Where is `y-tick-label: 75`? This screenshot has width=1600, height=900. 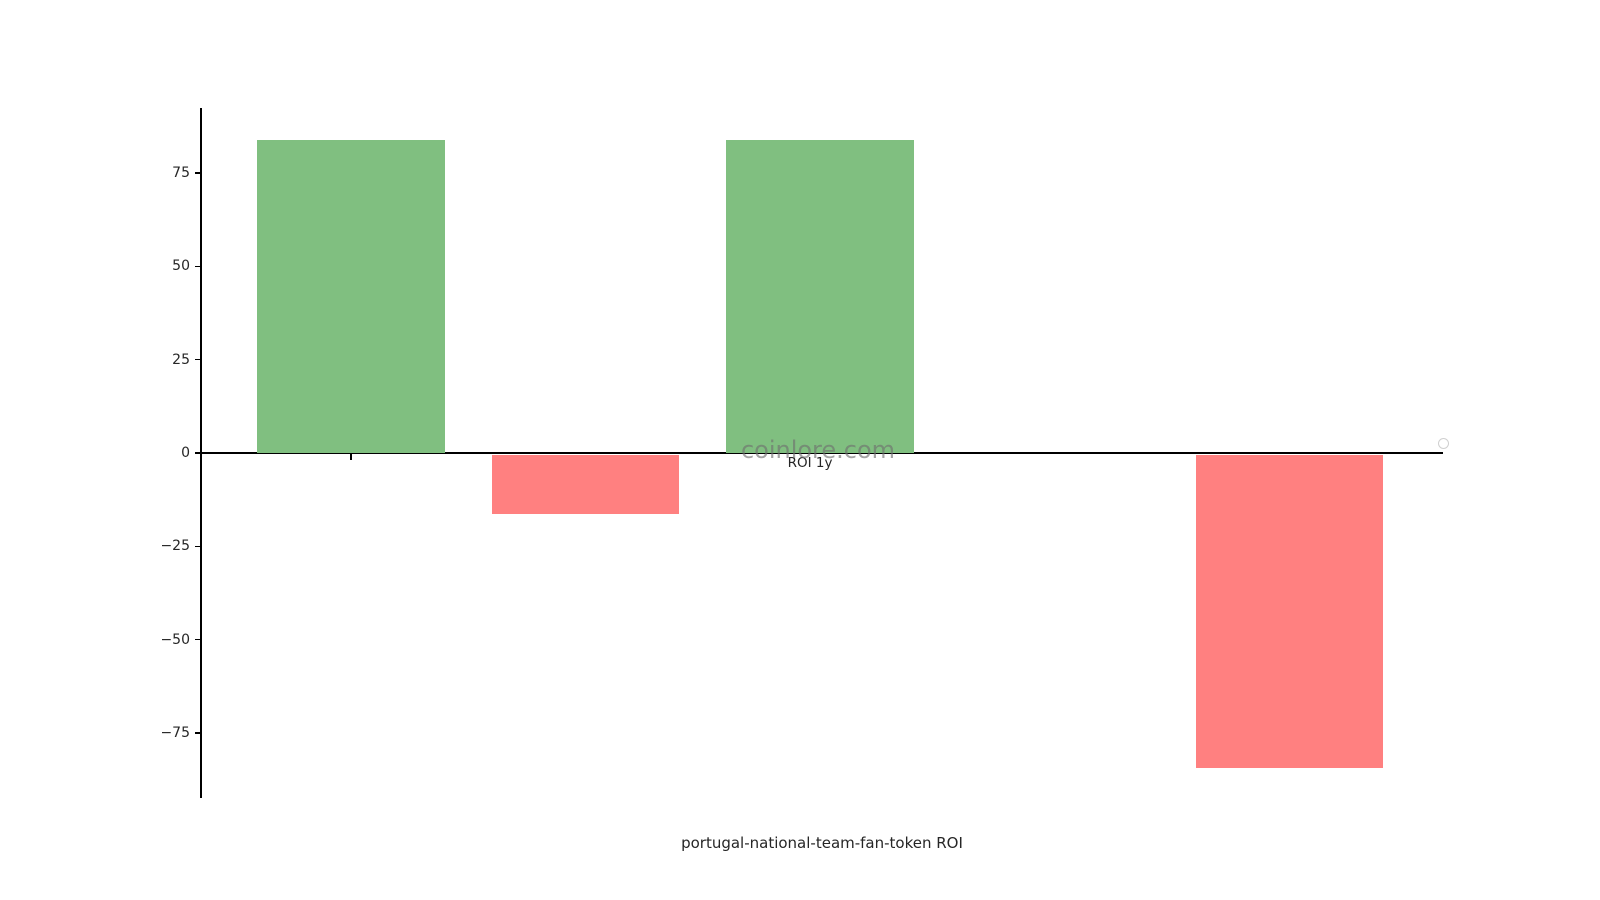 y-tick-label: 75 is located at coordinates (181, 173).